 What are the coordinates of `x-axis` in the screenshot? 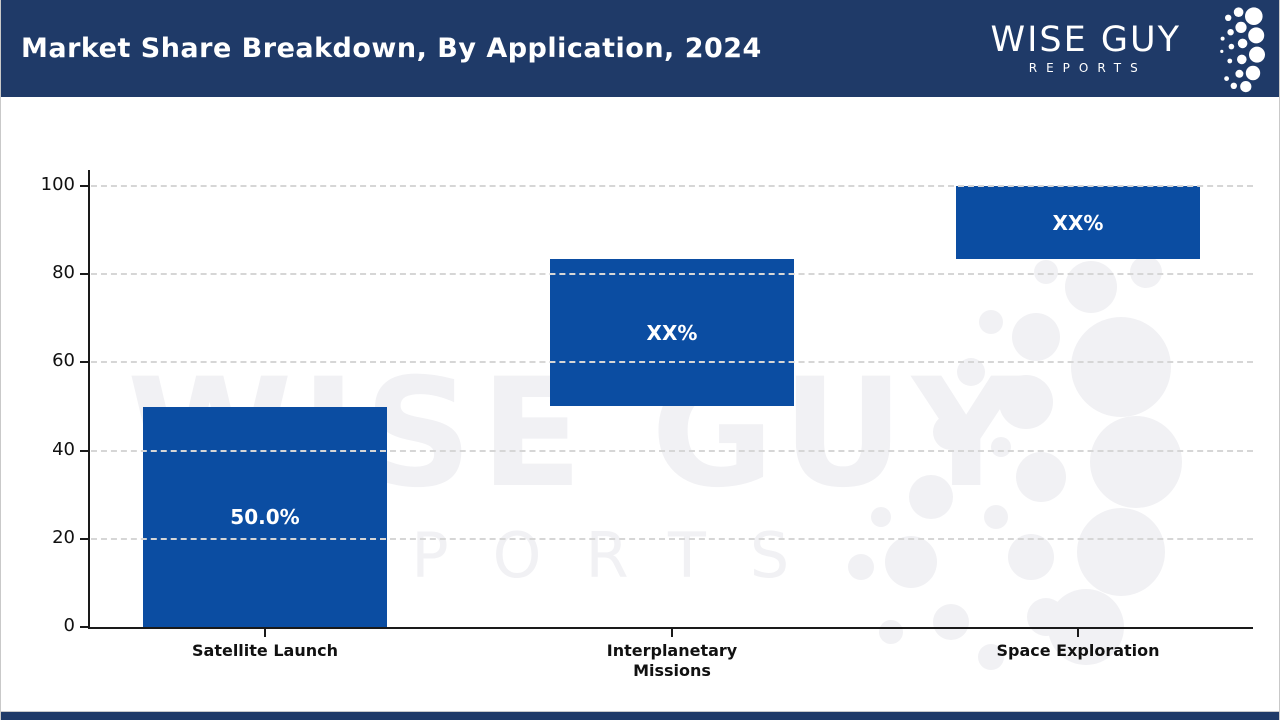 It's located at (670, 628).